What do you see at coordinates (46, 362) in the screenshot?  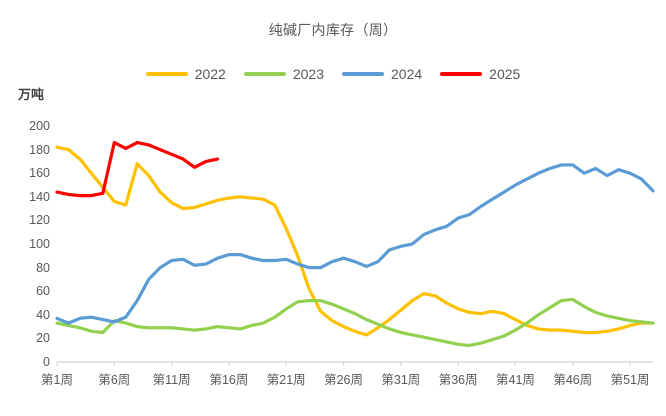 I see `y-tick-0: 0` at bounding box center [46, 362].